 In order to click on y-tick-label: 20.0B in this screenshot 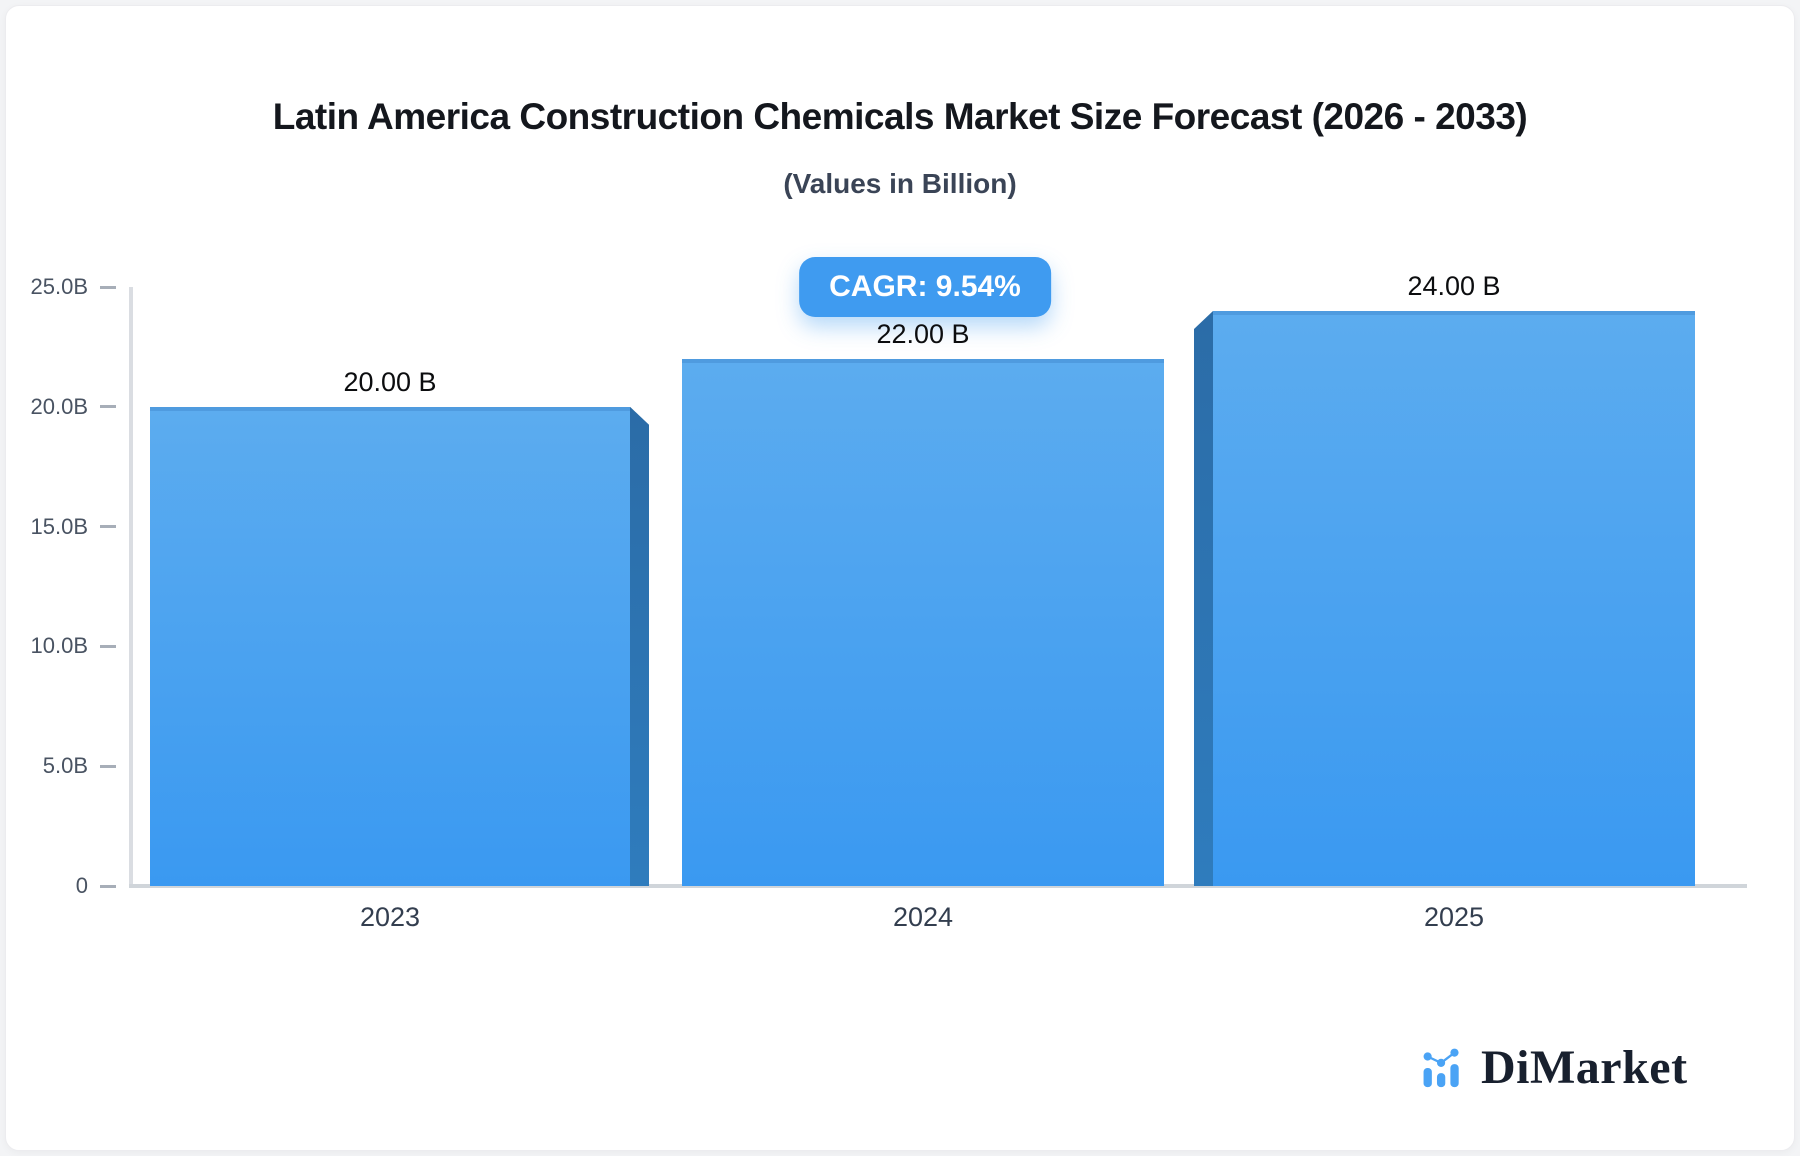, I will do `click(59, 406)`.